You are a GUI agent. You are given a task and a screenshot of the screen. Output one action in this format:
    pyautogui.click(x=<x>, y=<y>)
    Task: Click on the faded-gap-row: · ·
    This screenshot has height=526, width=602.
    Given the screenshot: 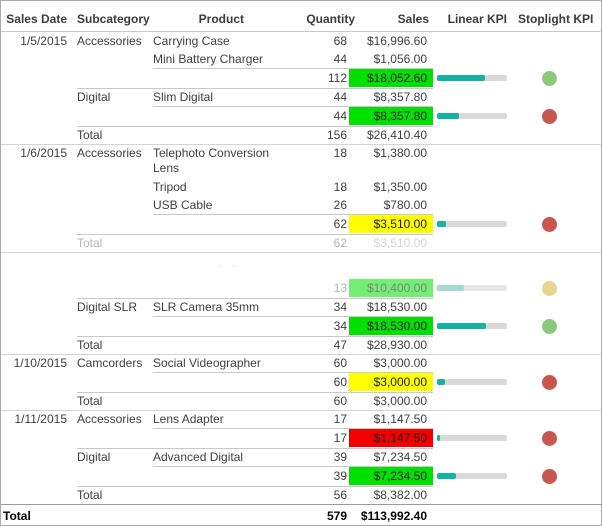 What is the action you would take?
    pyautogui.click(x=301, y=265)
    